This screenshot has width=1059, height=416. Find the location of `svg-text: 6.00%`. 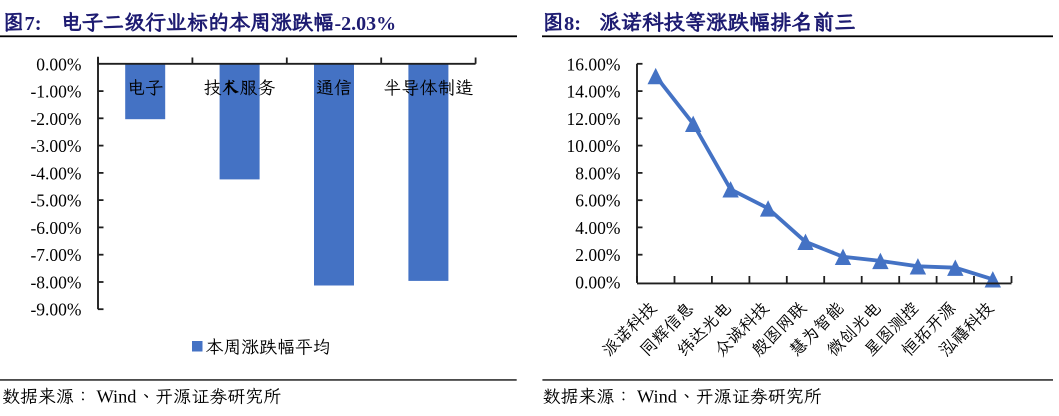

svg-text: 6.00% is located at coordinates (597, 201).